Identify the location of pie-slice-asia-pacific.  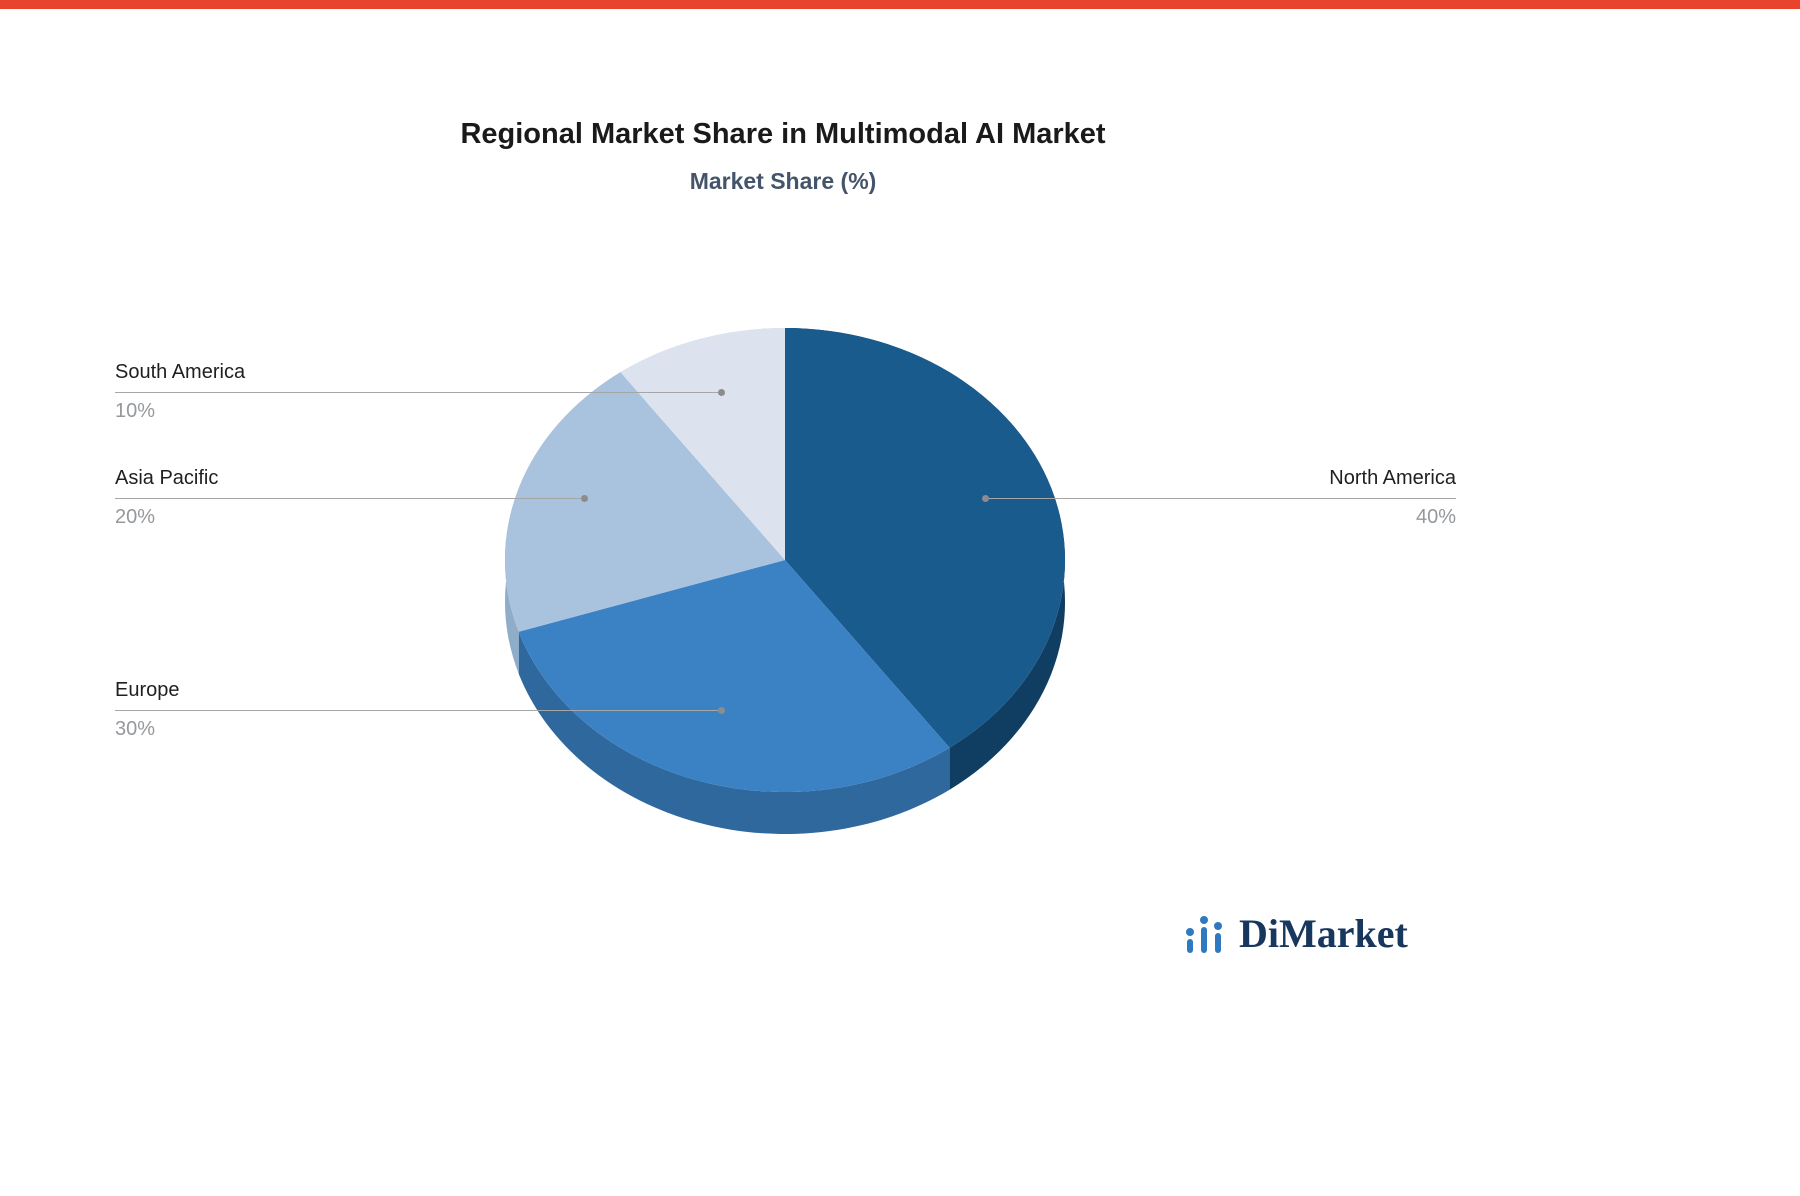
(644, 502).